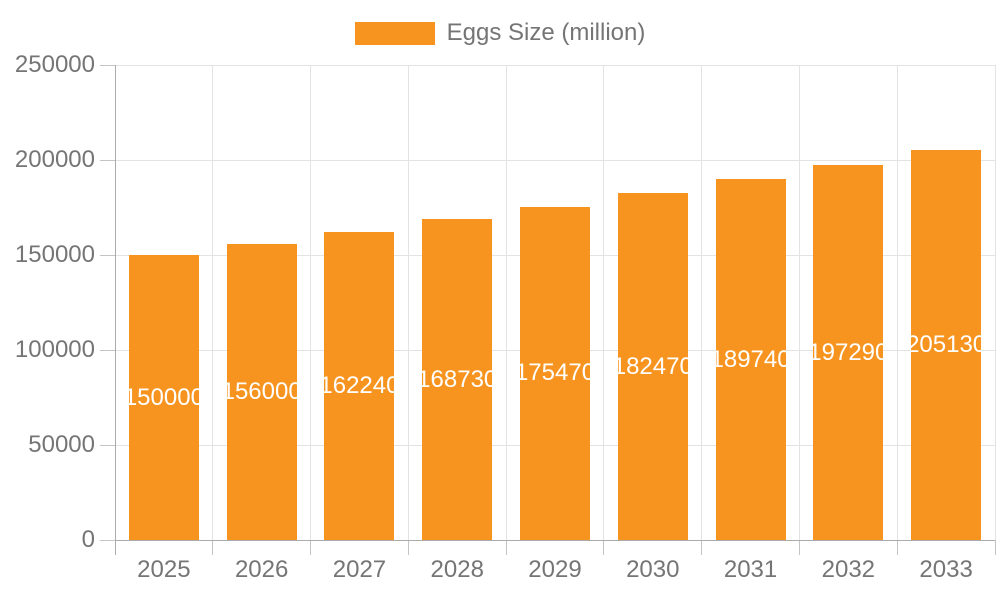 This screenshot has height=600, width=1000. What do you see at coordinates (164, 569) in the screenshot?
I see `x-axis-label: 2025` at bounding box center [164, 569].